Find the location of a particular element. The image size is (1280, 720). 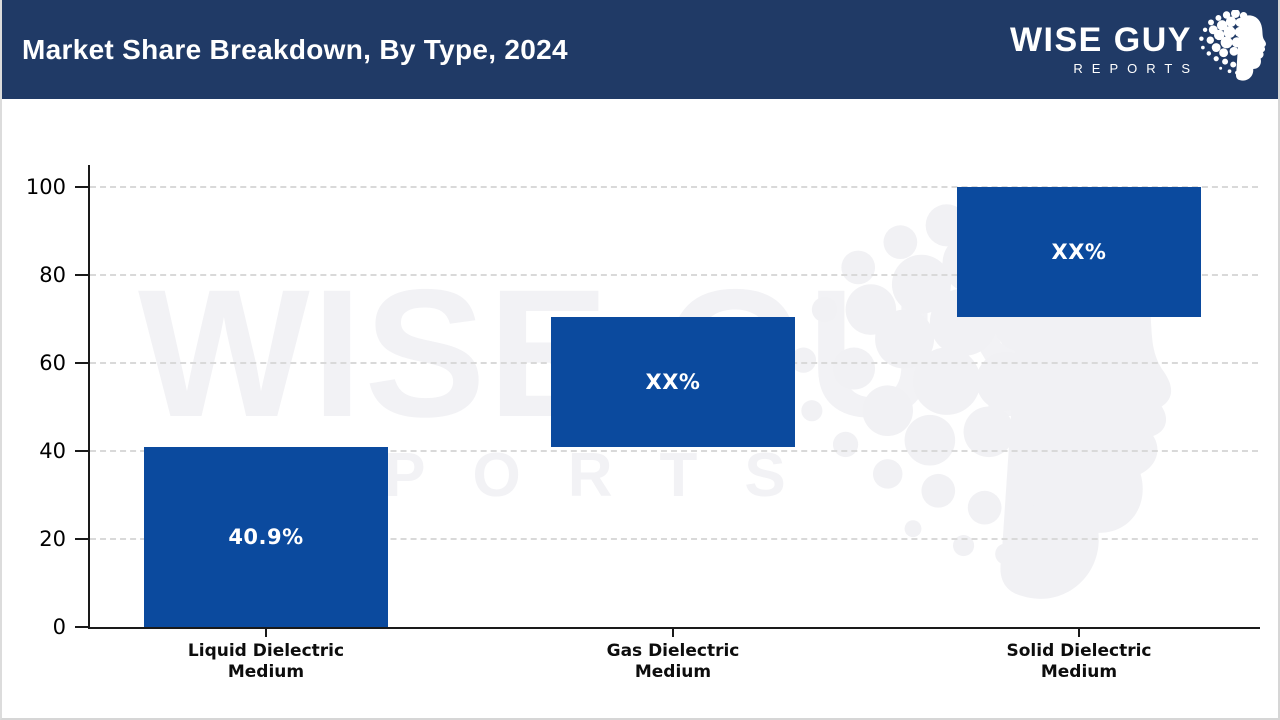

bar-value-label: 40.9% is located at coordinates (266, 537).